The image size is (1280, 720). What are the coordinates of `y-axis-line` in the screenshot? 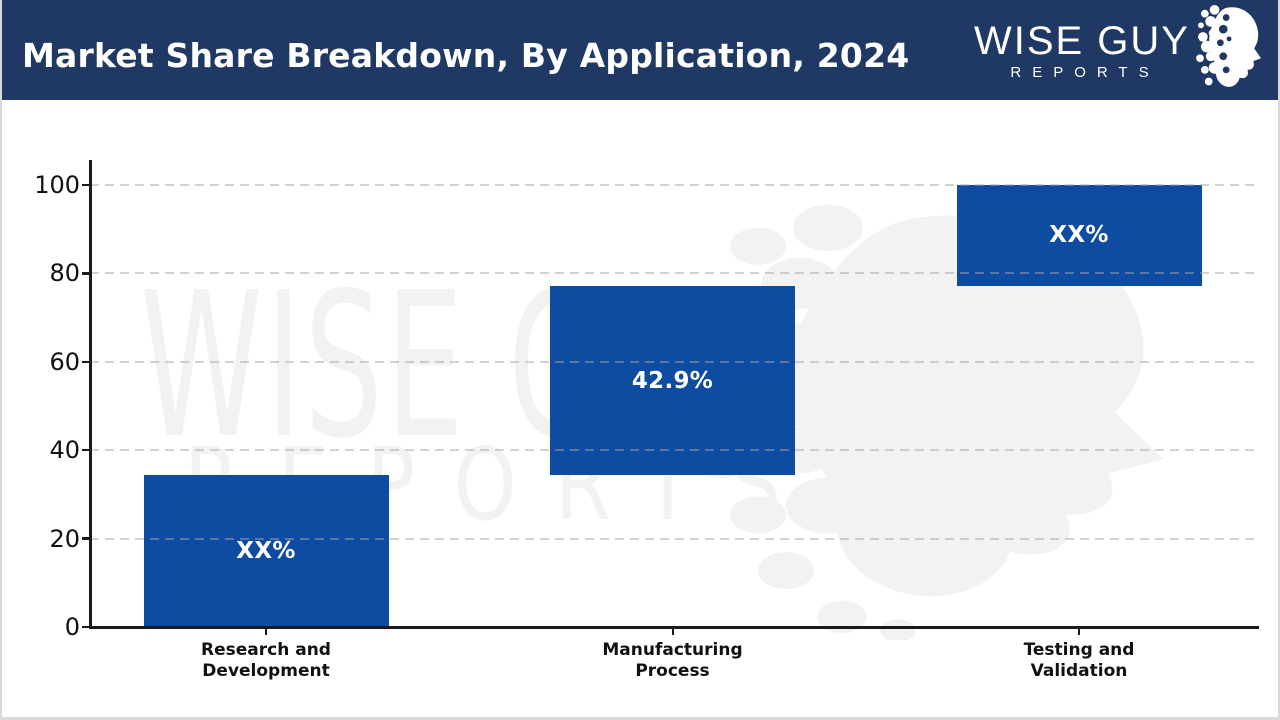 It's located at (90, 394).